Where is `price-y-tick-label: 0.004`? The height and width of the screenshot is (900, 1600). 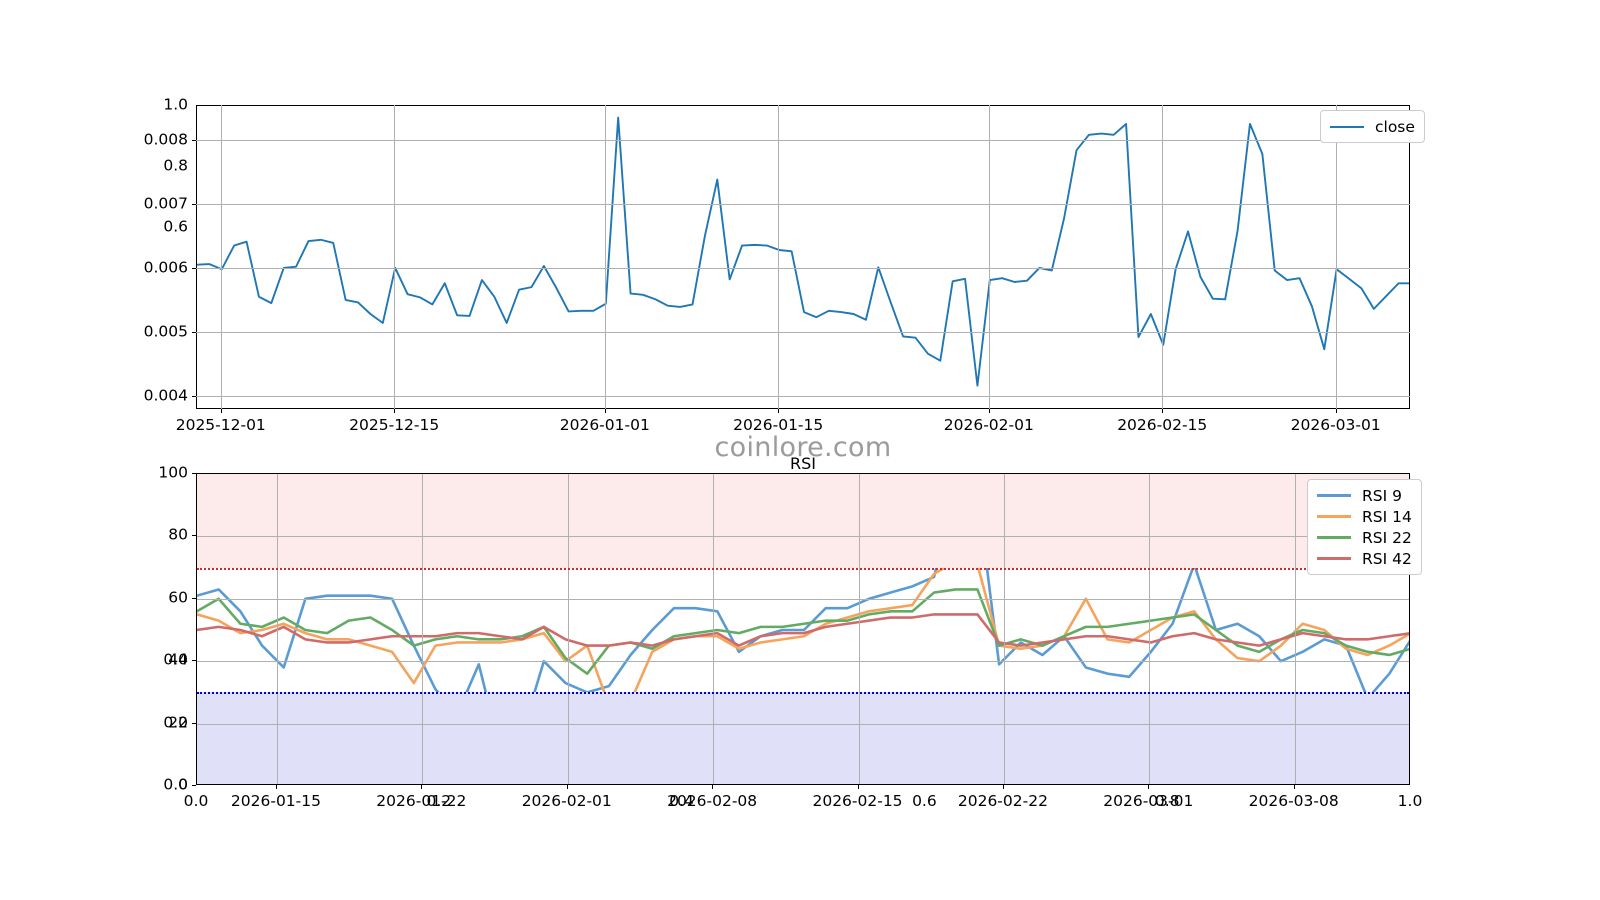
price-y-tick-label: 0.004 is located at coordinates (165, 395).